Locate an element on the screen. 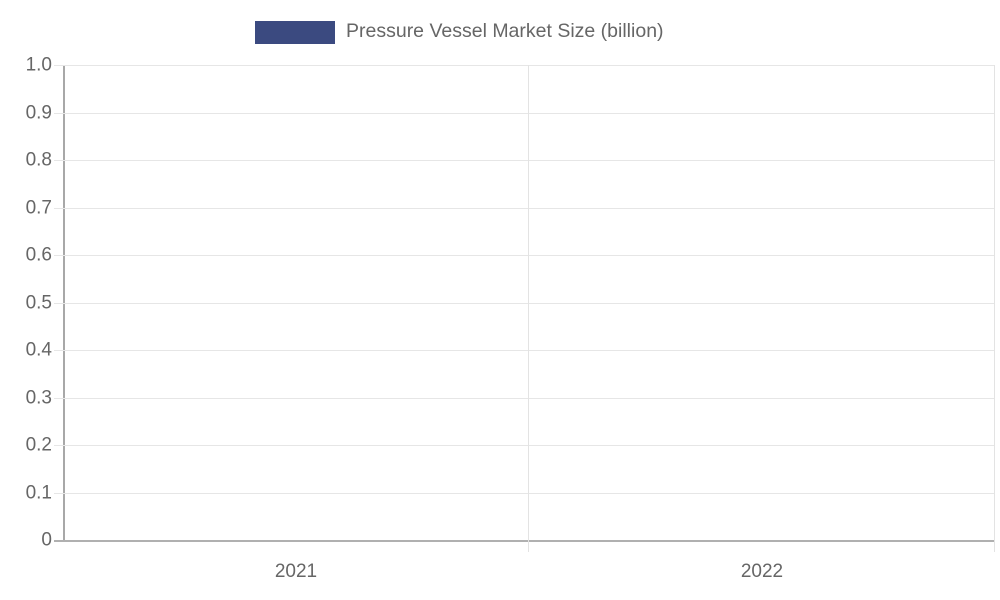  y-axis-tick-label: 0.9 is located at coordinates (38, 112).